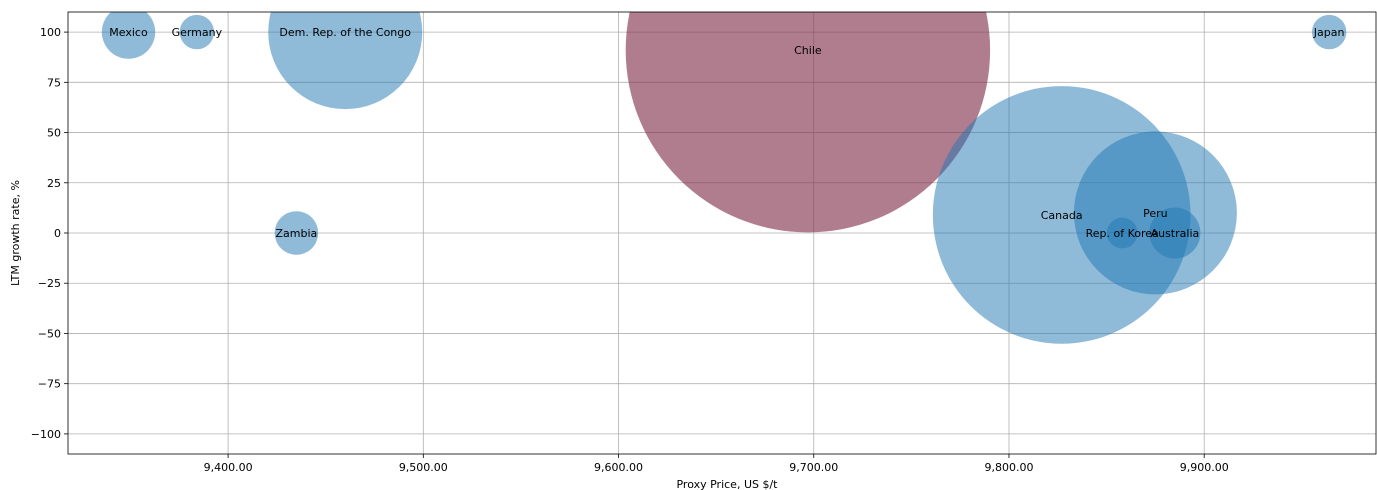 The height and width of the screenshot is (490, 1377). I want to click on x-tick-label: 9,800.00, so click(1008, 467).